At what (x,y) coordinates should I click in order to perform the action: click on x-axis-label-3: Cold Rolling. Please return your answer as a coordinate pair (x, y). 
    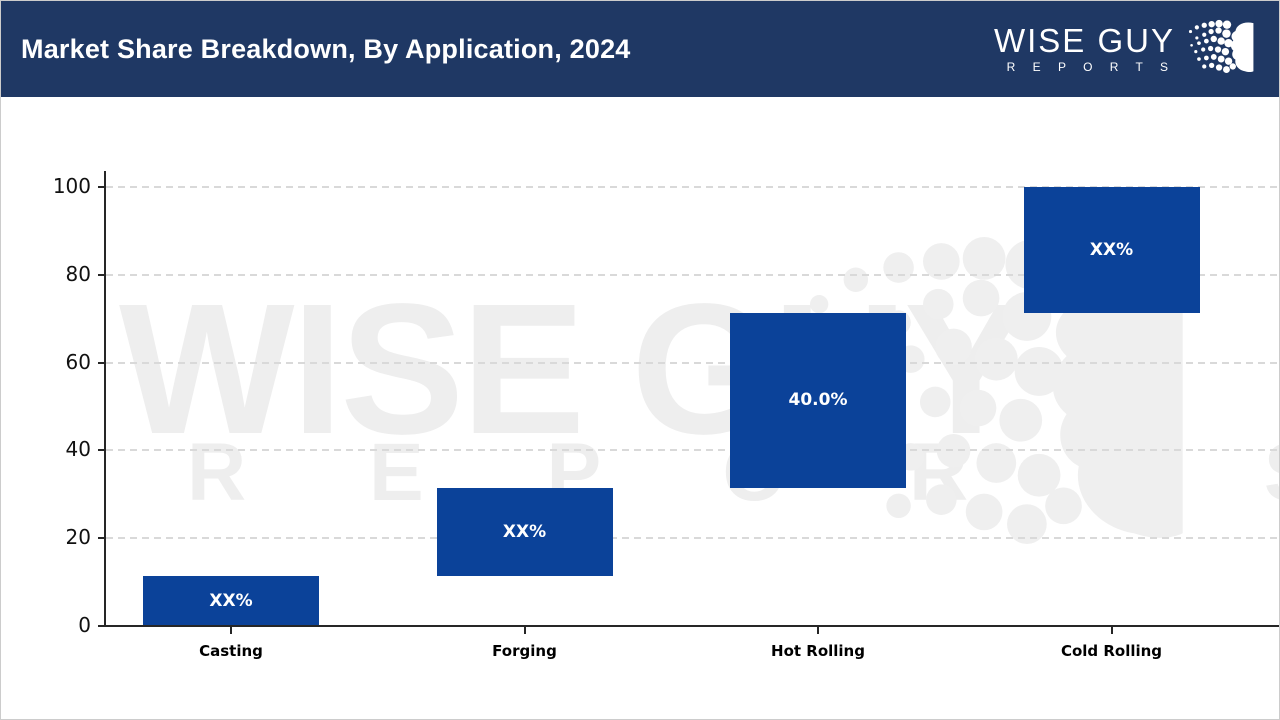
    Looking at the image, I should click on (1111, 651).